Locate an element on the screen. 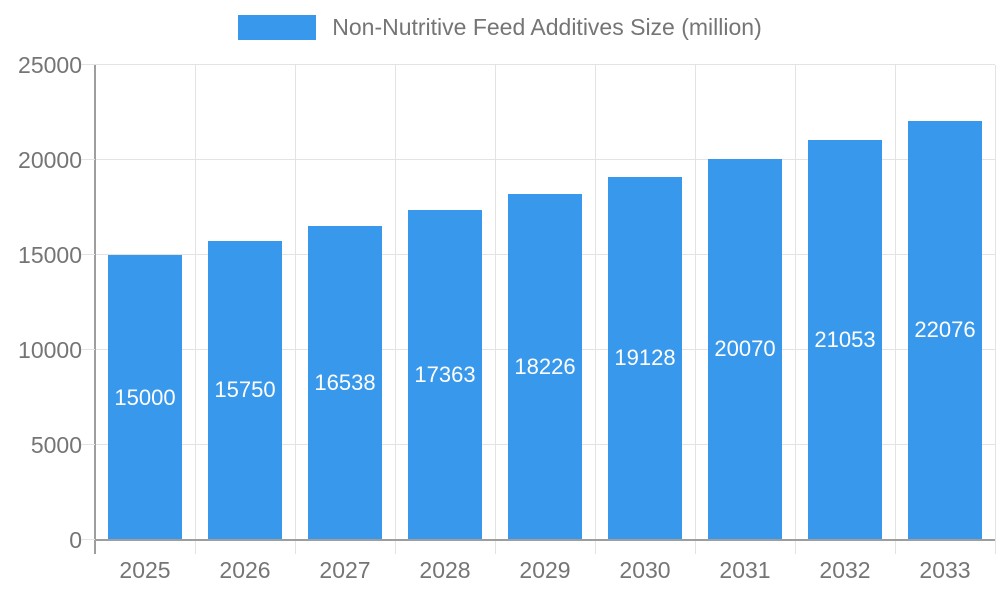 Image resolution: width=1000 pixels, height=600 pixels. bar-2030: 19128 is located at coordinates (645, 358).